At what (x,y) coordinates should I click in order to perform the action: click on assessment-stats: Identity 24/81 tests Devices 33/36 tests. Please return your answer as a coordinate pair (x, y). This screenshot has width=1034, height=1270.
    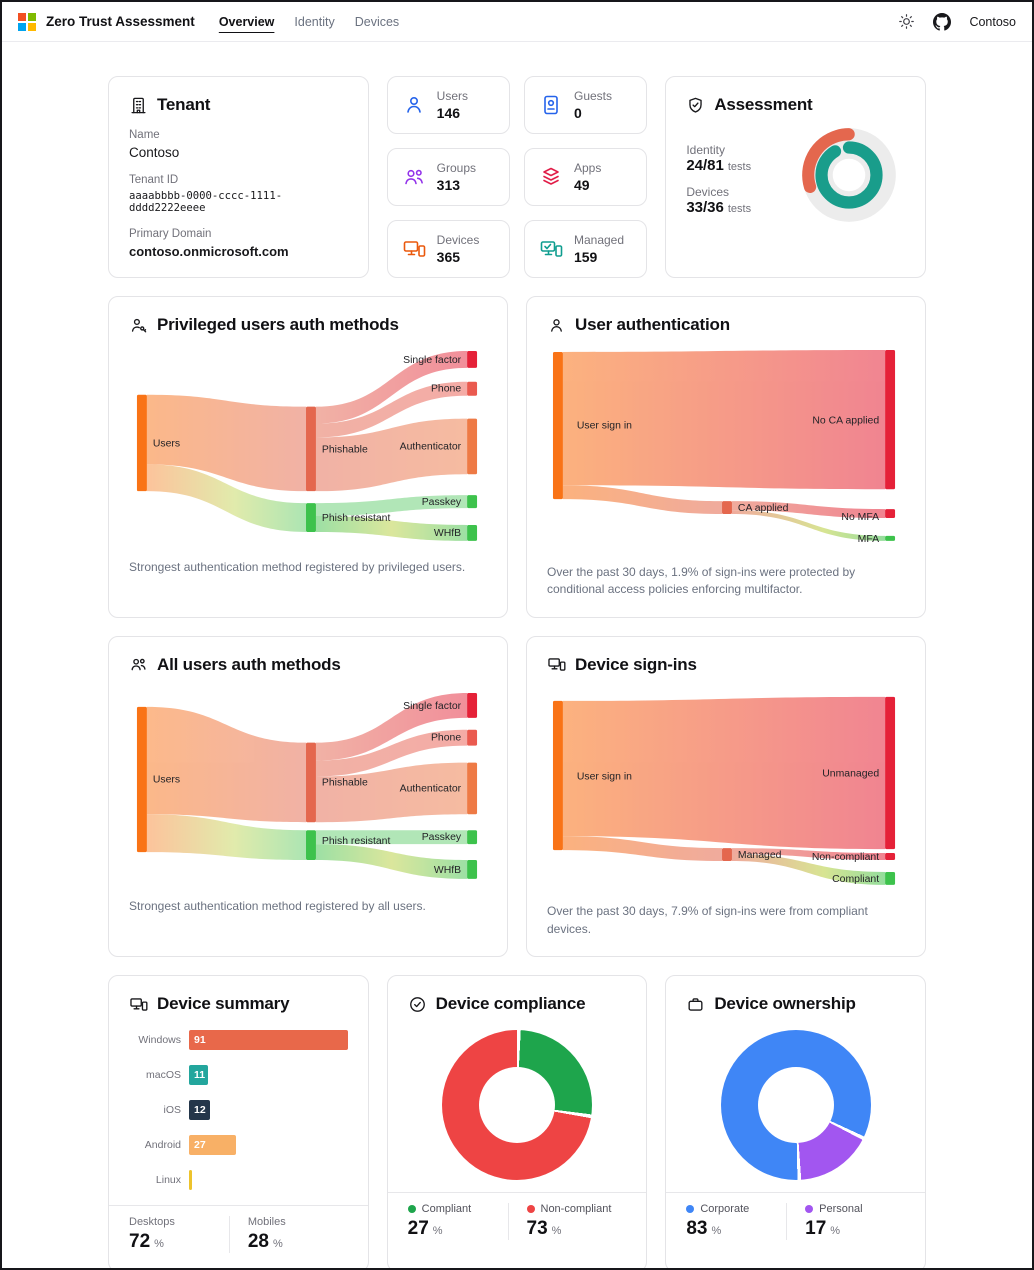
    Looking at the image, I should click on (718, 175).